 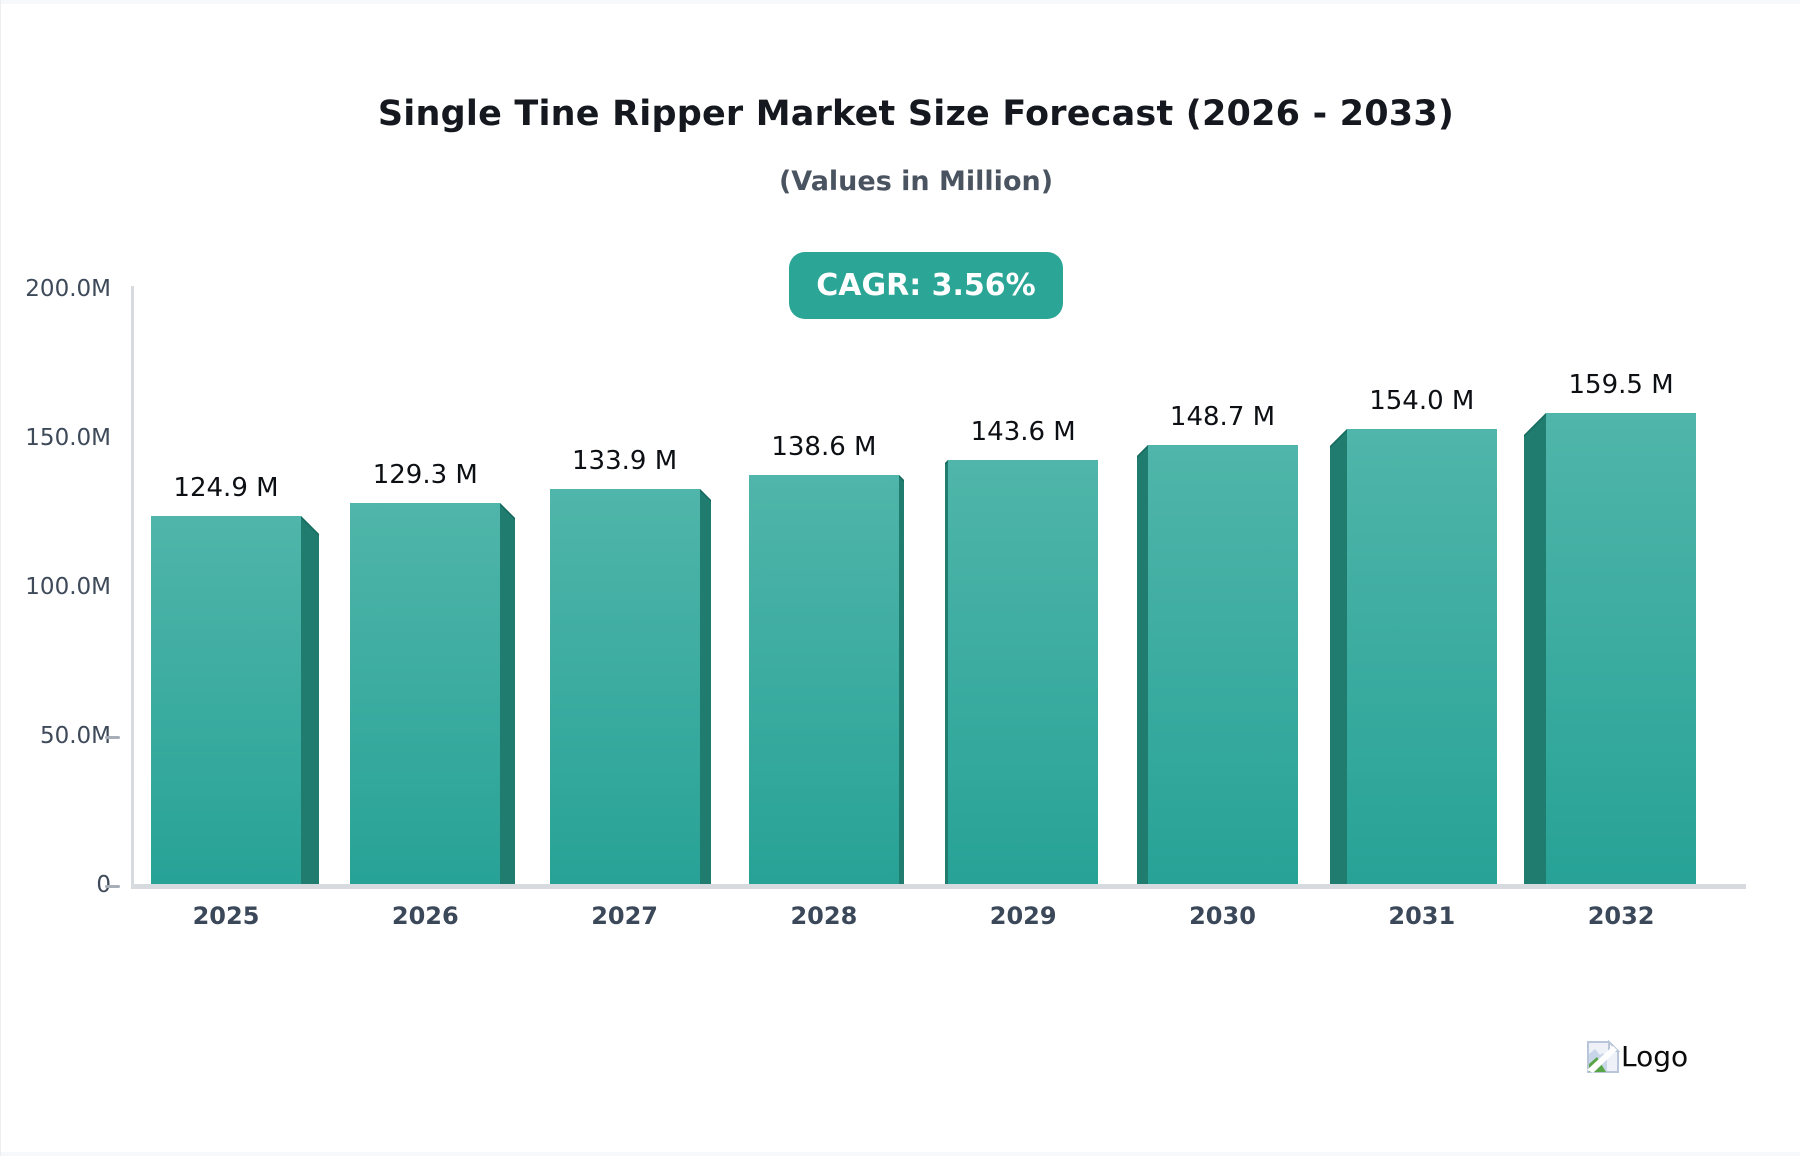 What do you see at coordinates (226, 702) in the screenshot?
I see `bar-2025` at bounding box center [226, 702].